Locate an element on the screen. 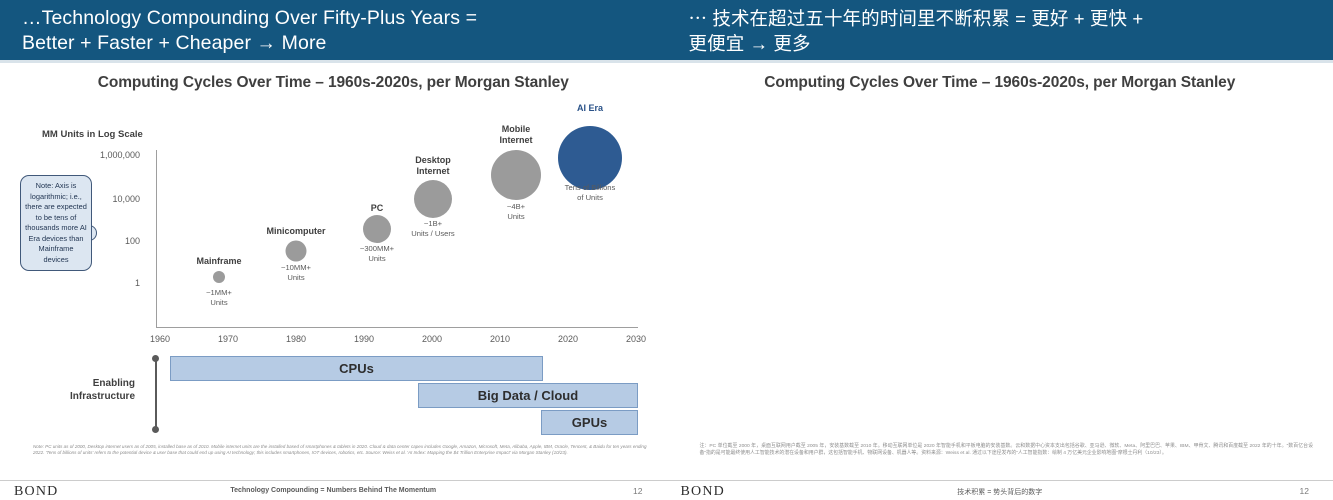 This screenshot has width=1333, height=500. bubble-label-ai-era: AI Era is located at coordinates (590, 108).